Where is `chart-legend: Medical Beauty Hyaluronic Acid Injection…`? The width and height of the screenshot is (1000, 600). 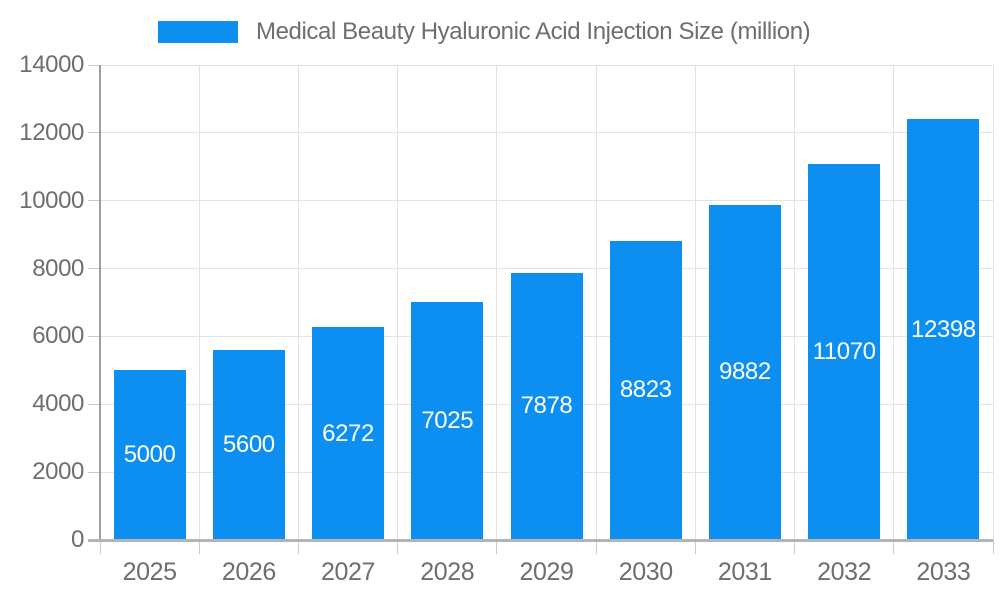 chart-legend: Medical Beauty Hyaluronic Acid Injection… is located at coordinates (484, 31).